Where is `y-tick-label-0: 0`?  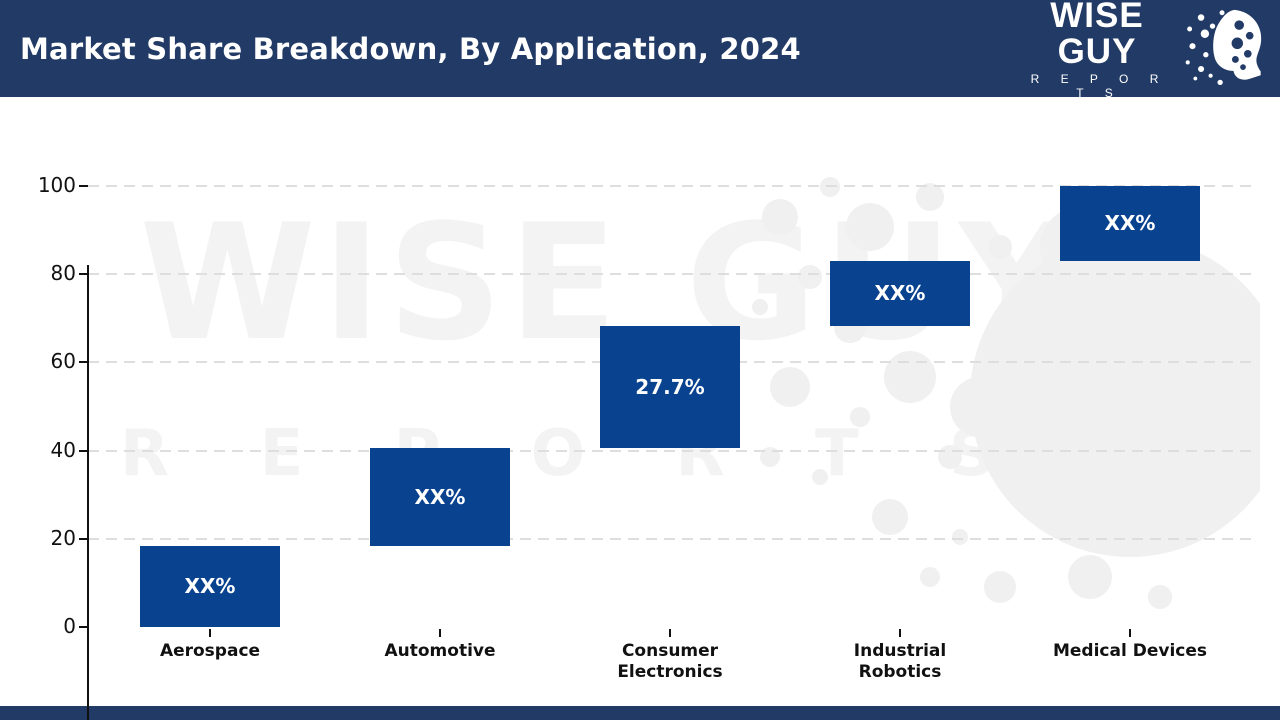 y-tick-label-0: 0 is located at coordinates (69, 626).